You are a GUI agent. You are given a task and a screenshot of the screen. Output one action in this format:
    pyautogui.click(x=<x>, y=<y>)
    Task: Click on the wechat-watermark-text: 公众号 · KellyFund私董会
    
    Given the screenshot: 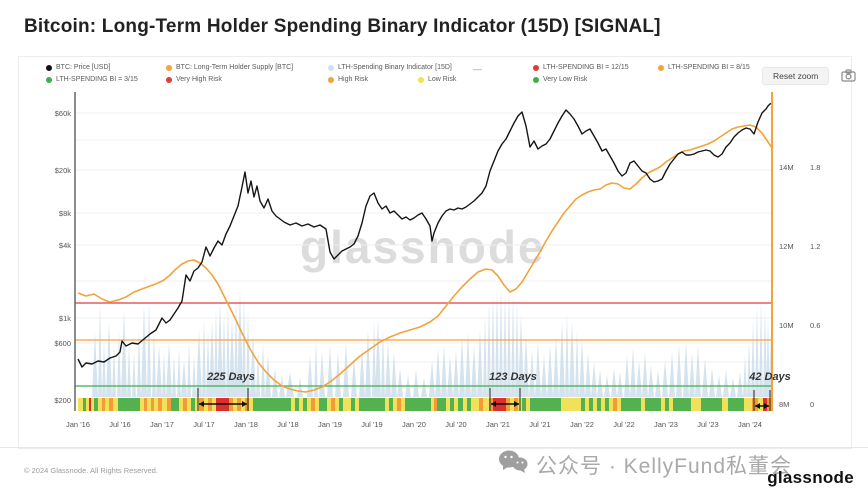 What is the action you would take?
    pyautogui.click(x=664, y=466)
    